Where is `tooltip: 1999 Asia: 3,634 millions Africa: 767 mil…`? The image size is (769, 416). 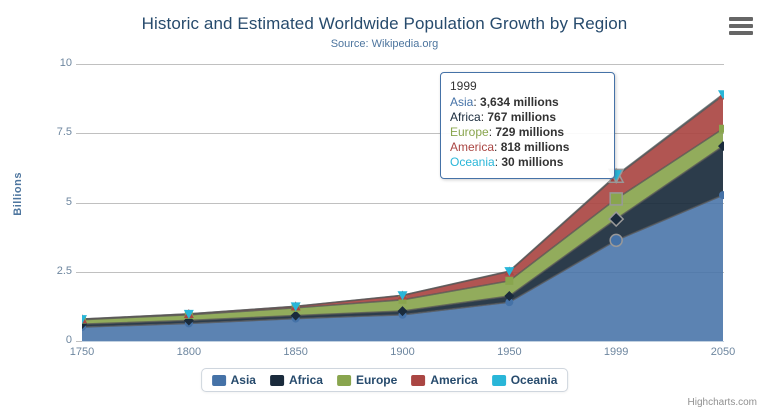
tooltip: 1999 Asia: 3,634 millions Africa: 767 mil… is located at coordinates (527, 125).